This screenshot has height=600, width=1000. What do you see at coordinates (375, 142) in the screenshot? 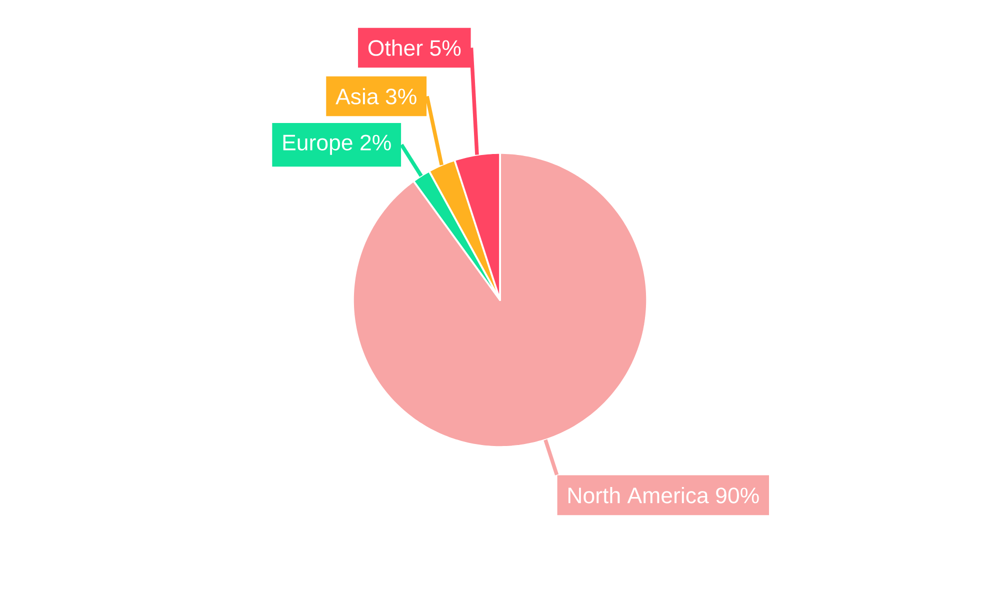
I see `data-label: 2%` at bounding box center [375, 142].